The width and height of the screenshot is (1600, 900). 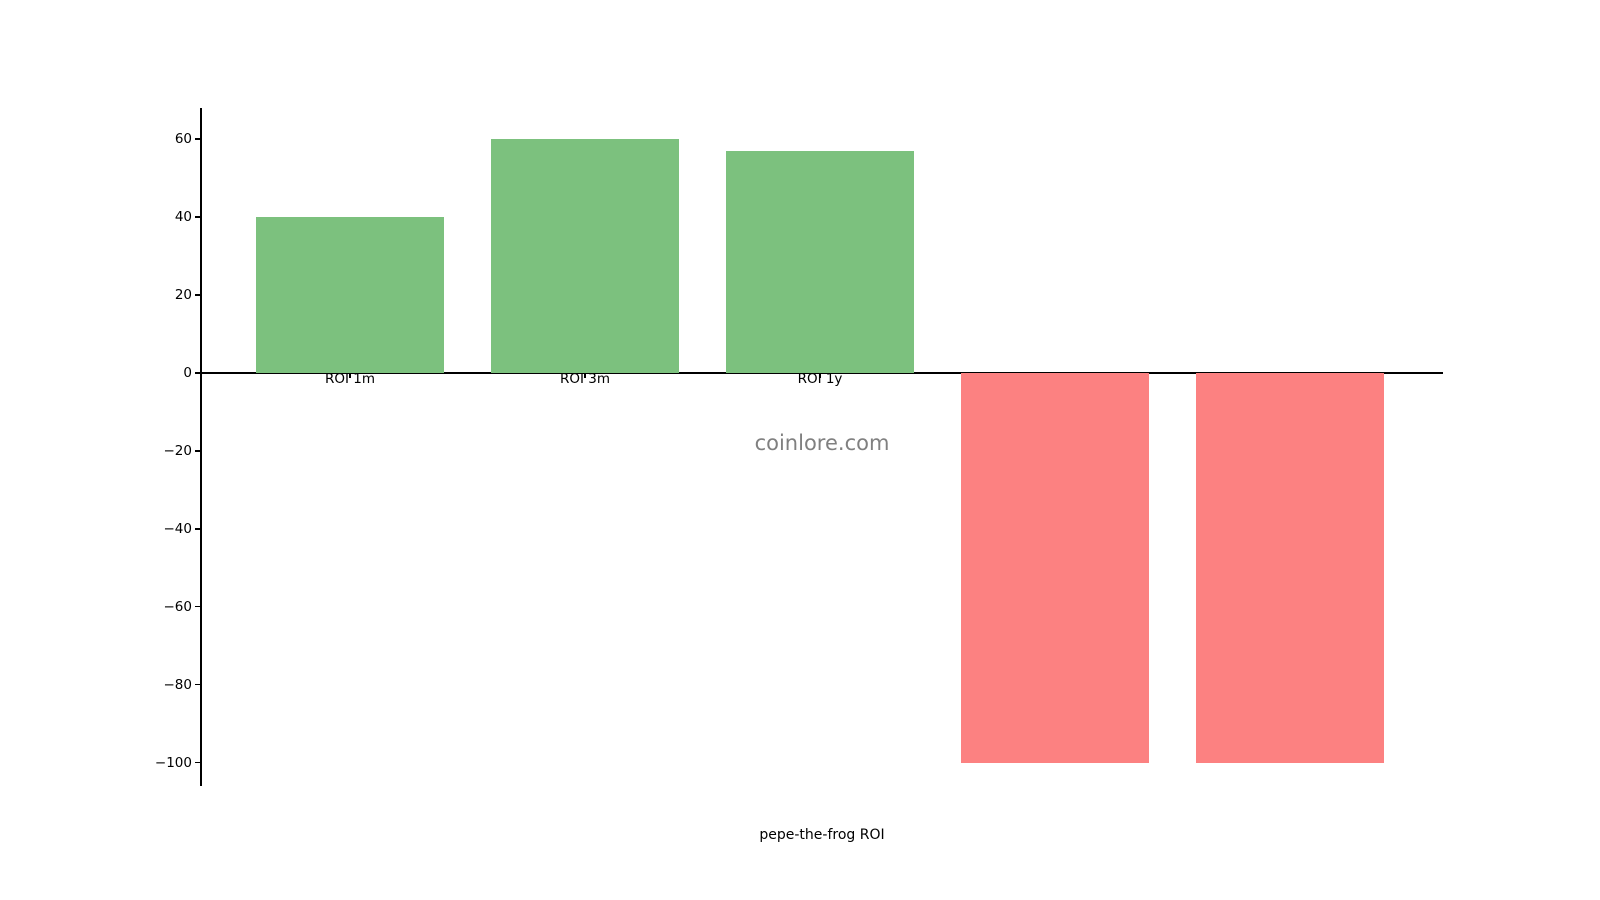 I want to click on y-axis-line, so click(x=201, y=447).